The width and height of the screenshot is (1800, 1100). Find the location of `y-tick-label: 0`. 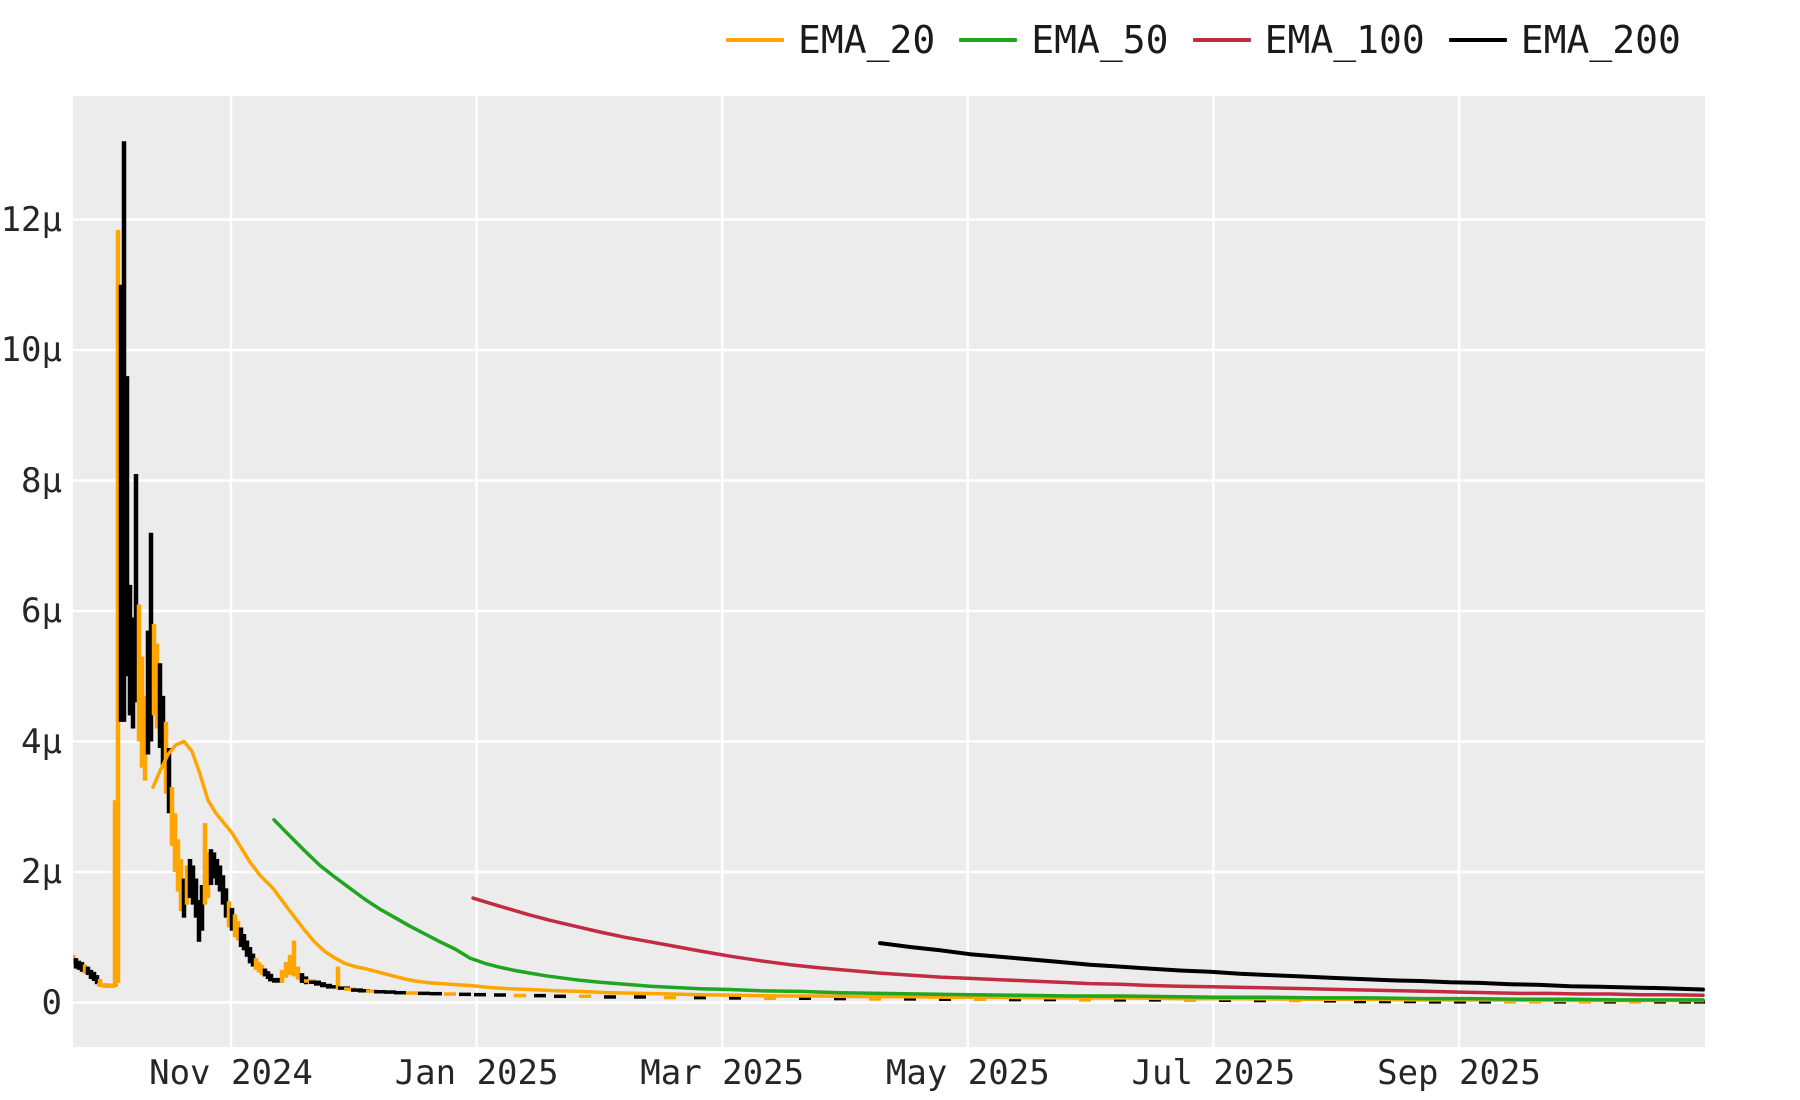

y-tick-label: 0 is located at coordinates (51, 1002).